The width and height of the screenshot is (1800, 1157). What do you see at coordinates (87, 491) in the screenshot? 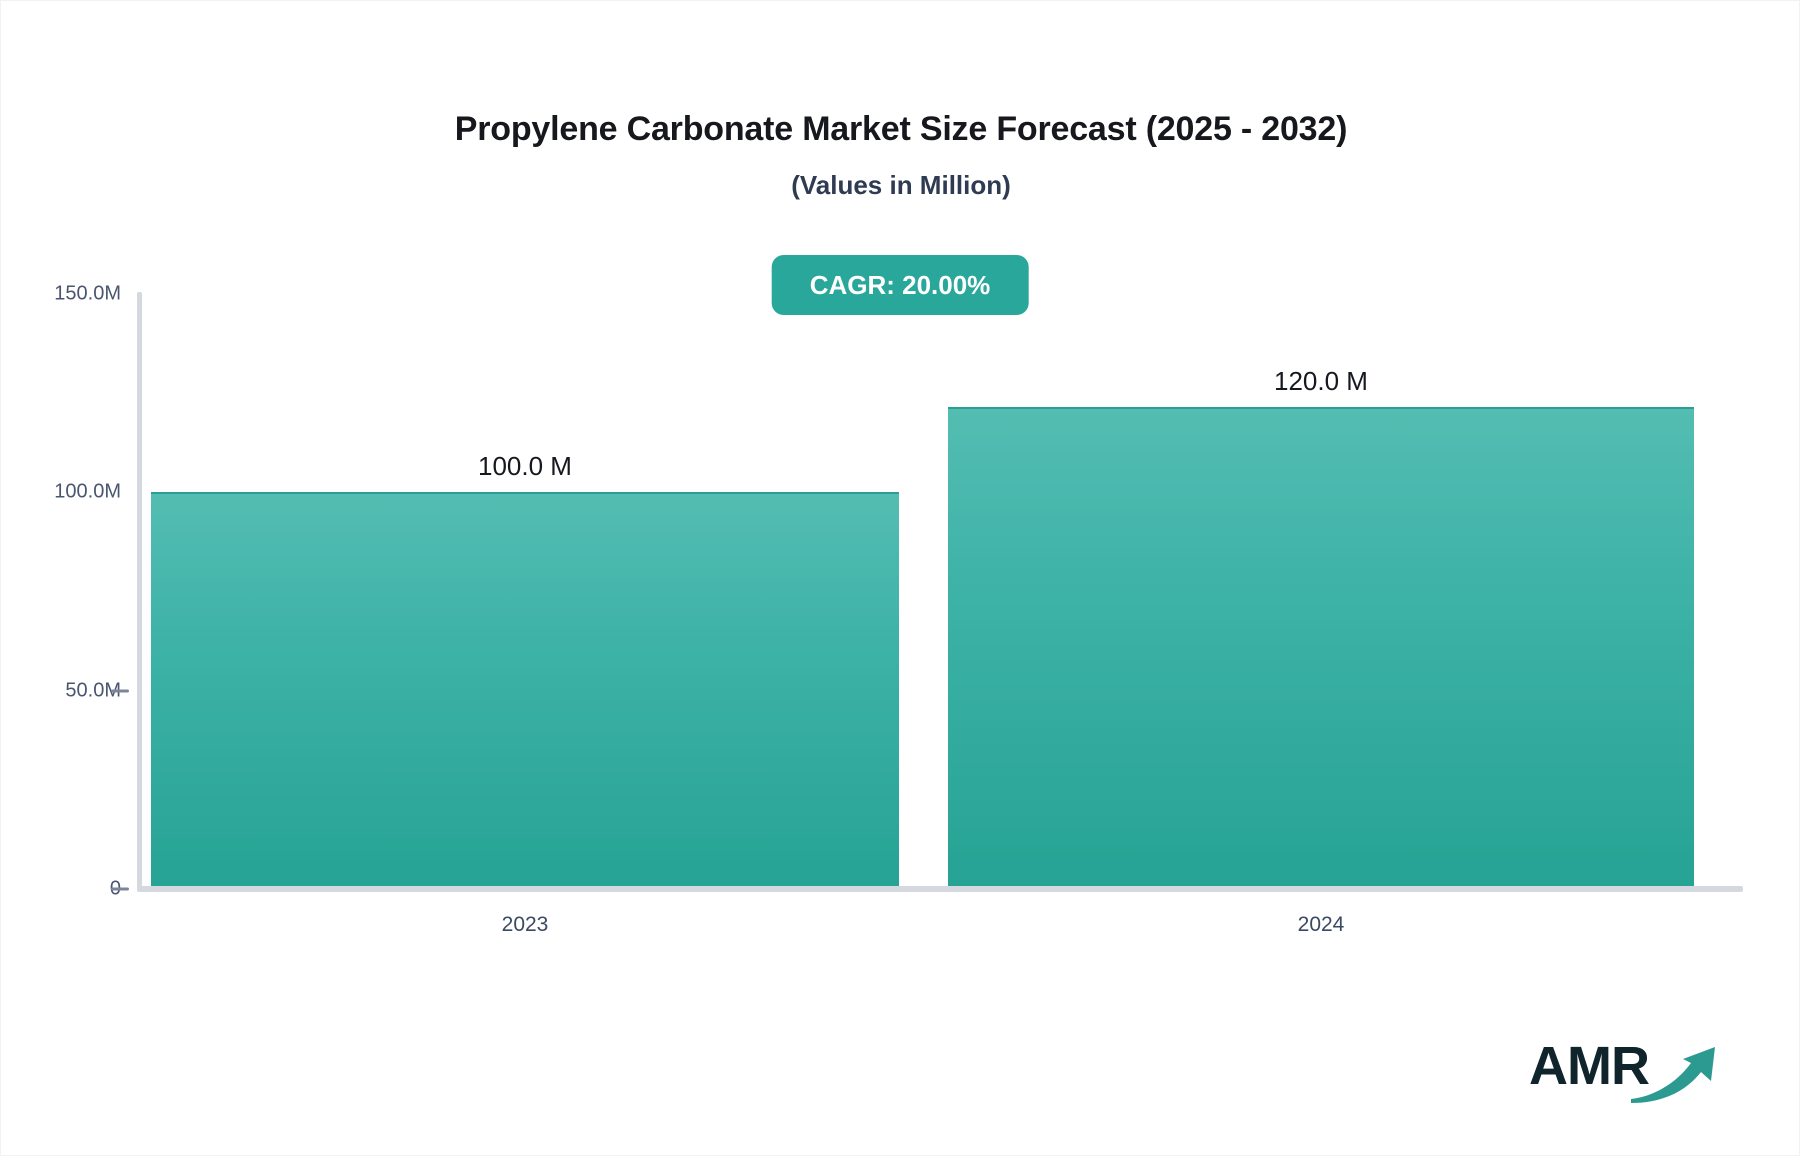
I see `y-tick-label-100: 100.0M` at bounding box center [87, 491].